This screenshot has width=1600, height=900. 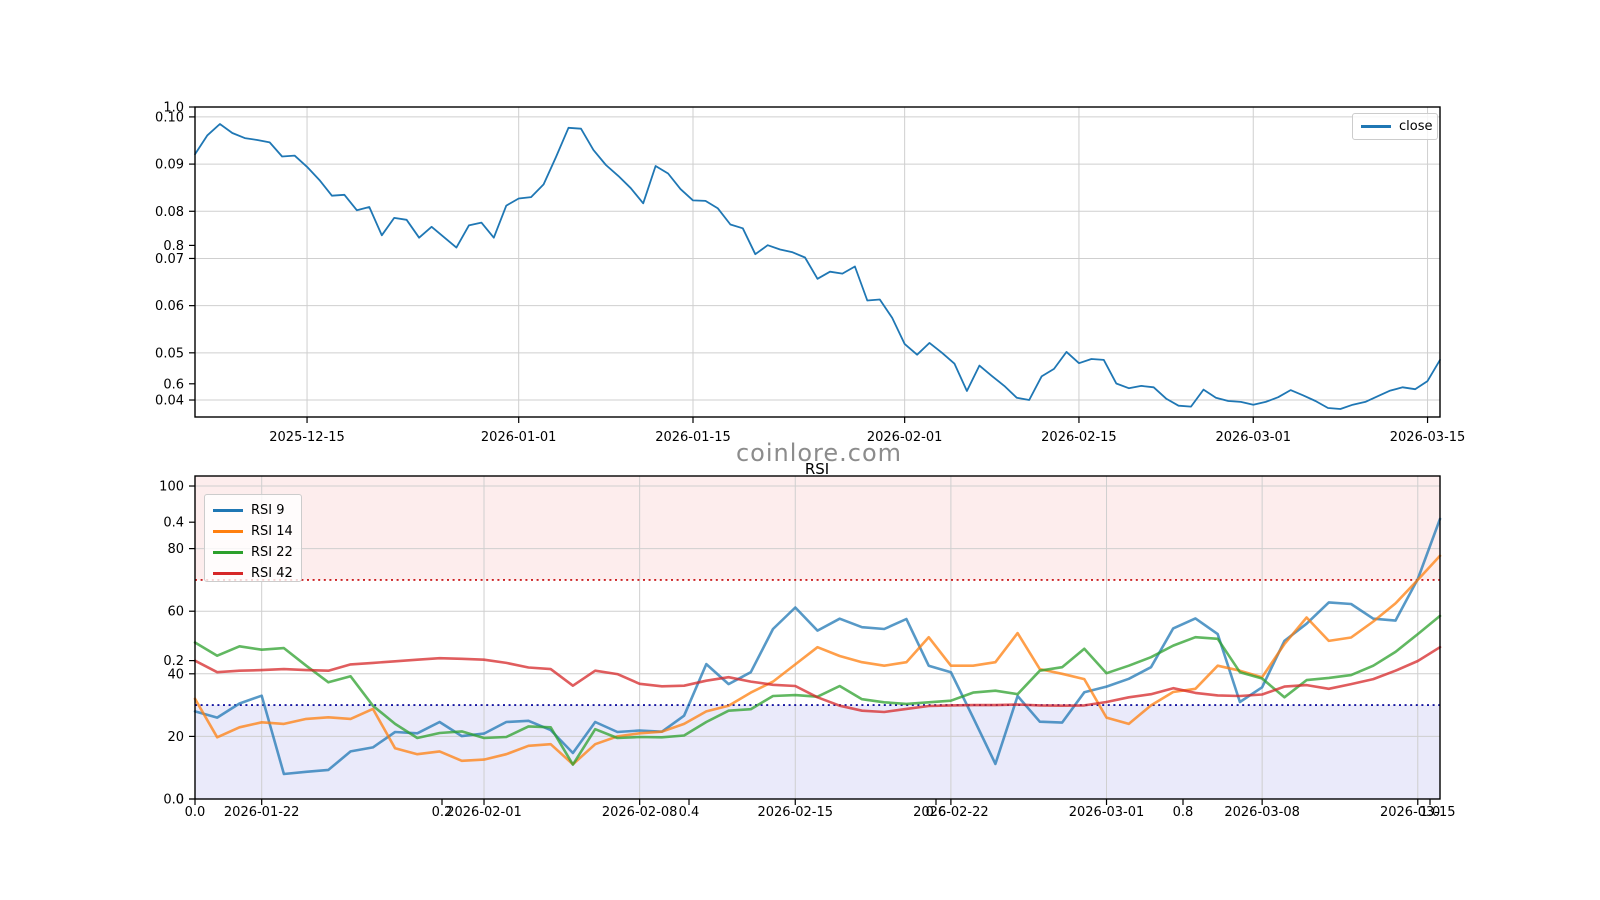 What do you see at coordinates (951, 812) in the screenshot?
I see `xtick-label: 2026-02-22` at bounding box center [951, 812].